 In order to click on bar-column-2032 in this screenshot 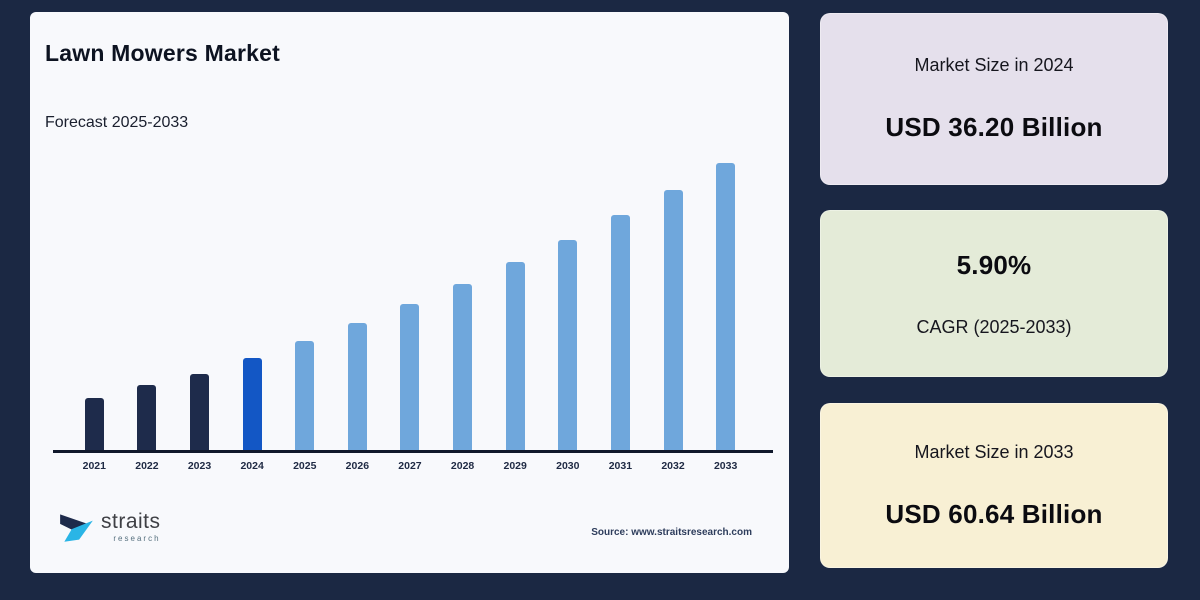, I will do `click(673, 321)`.